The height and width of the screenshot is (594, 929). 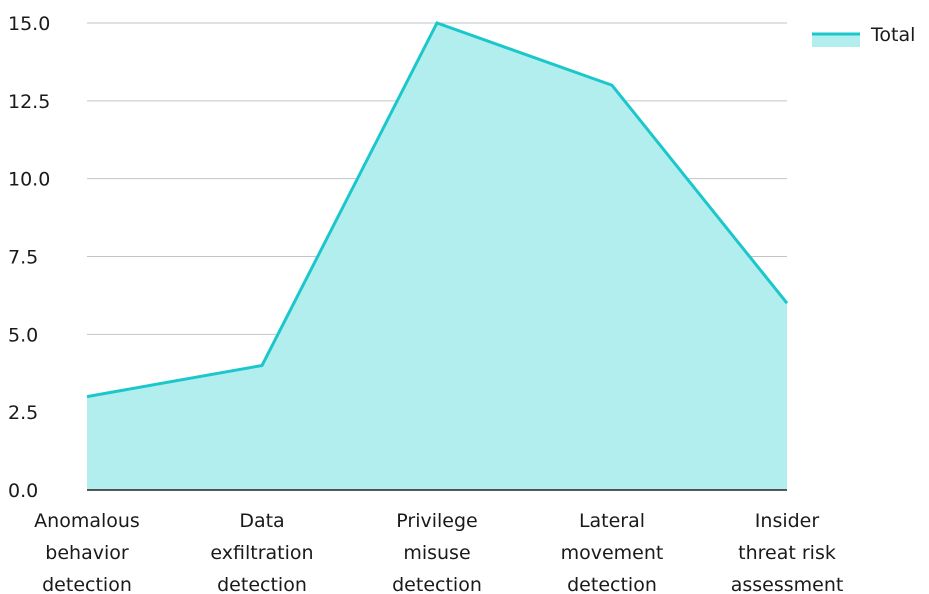 What do you see at coordinates (29, 24) in the screenshot?
I see `y-tick-label: 15.0` at bounding box center [29, 24].